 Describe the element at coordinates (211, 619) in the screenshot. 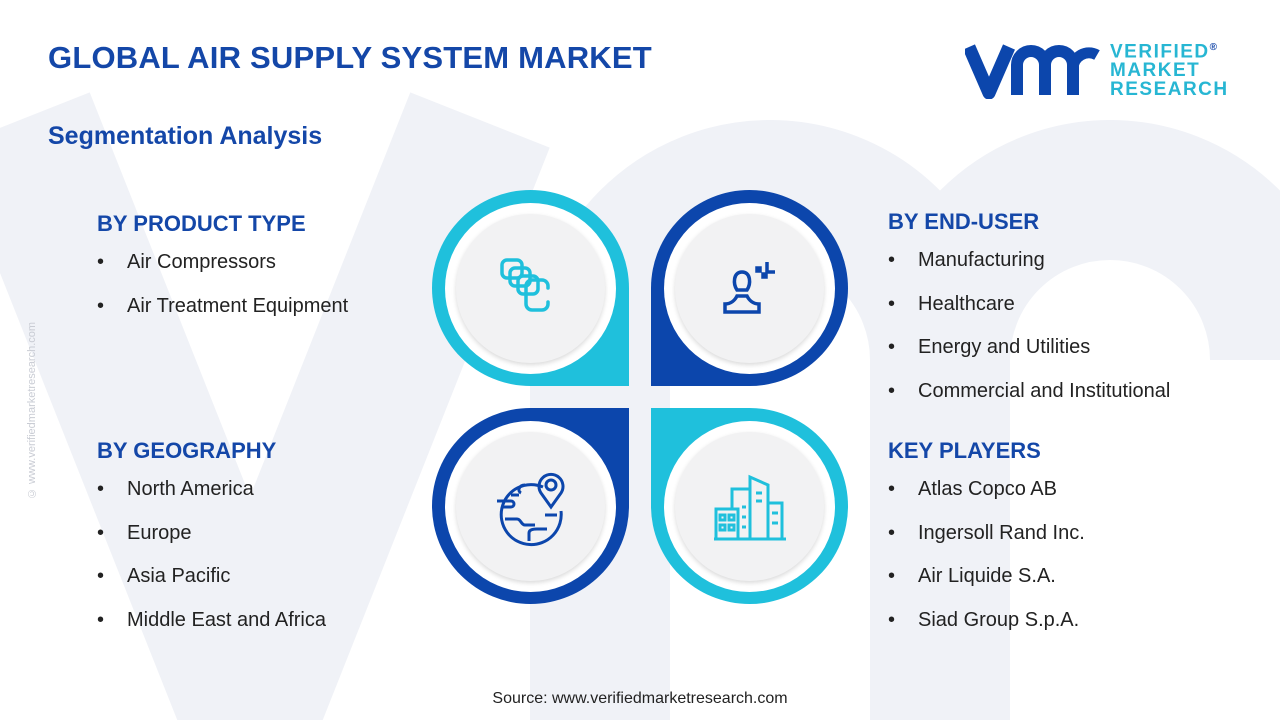

I see `list-item: • Middle East and Africa` at that location.